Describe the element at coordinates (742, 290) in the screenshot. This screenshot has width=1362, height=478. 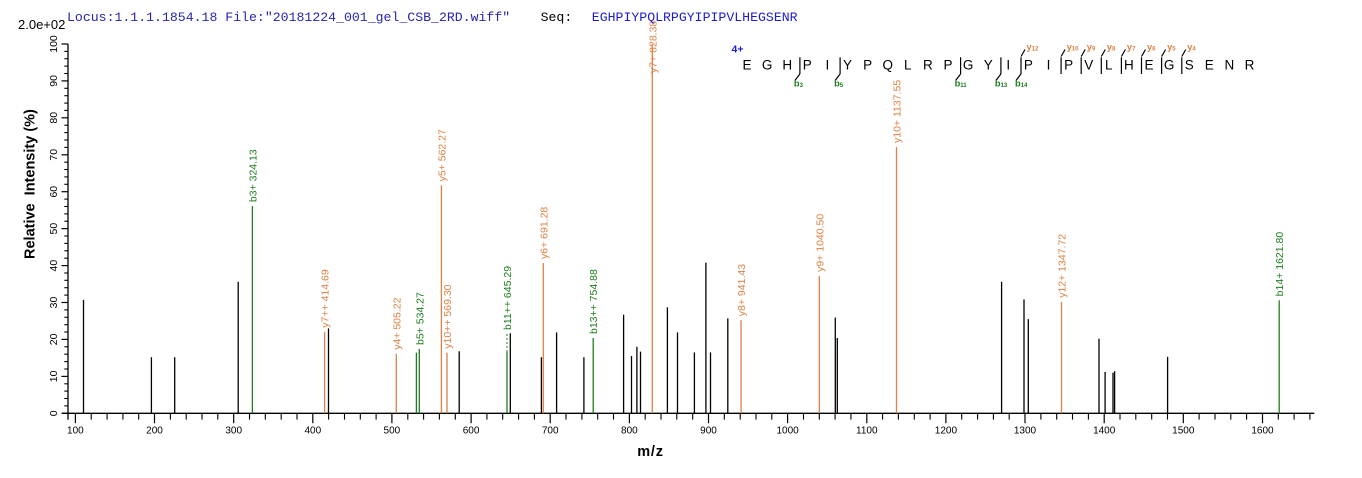
I see `svg-text: y8+ 941.43` at that location.